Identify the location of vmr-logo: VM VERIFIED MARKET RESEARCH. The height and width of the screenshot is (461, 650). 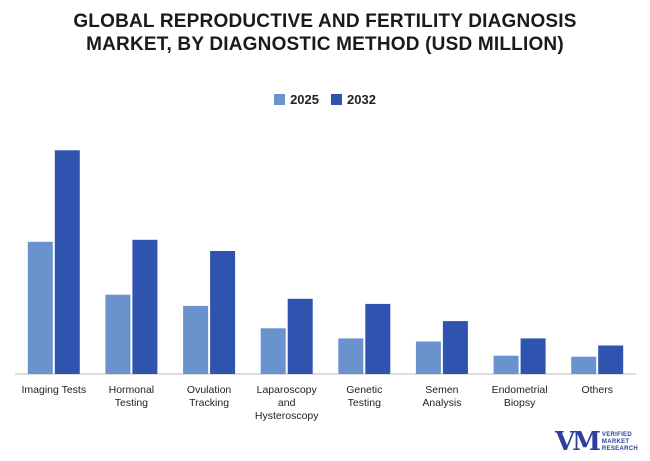
(596, 442).